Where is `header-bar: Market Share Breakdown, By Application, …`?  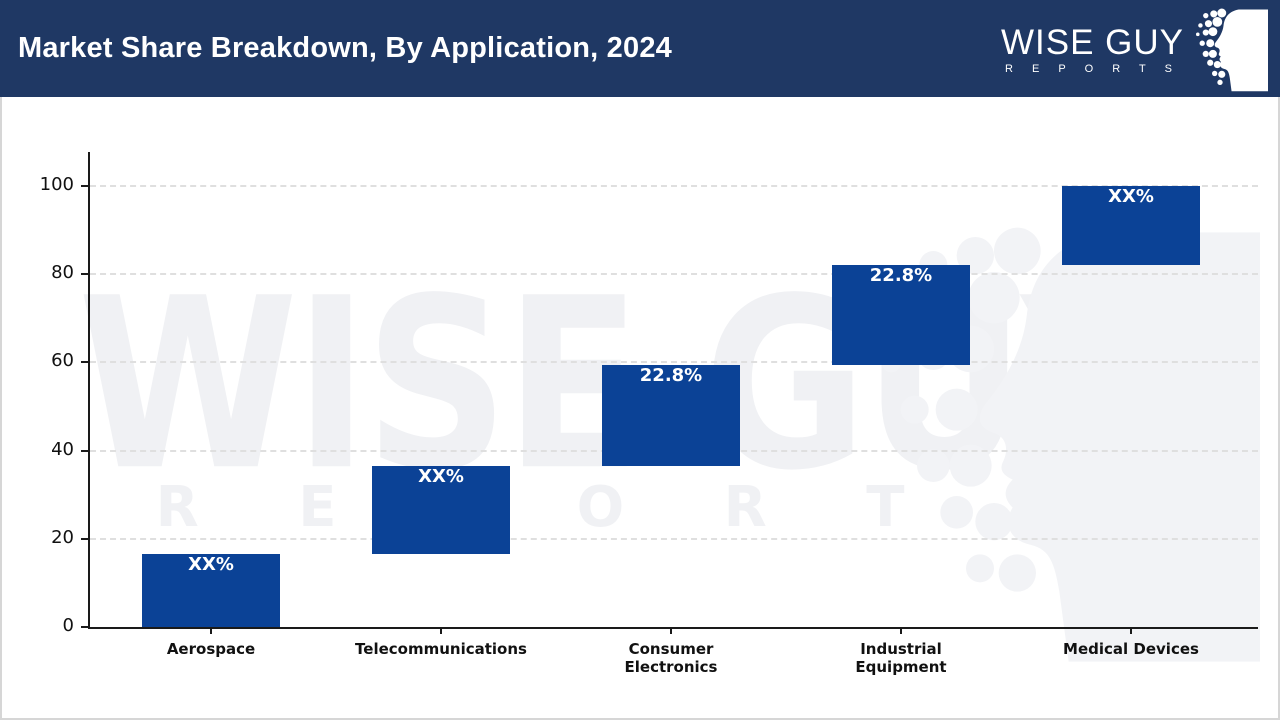
header-bar: Market Share Breakdown, By Application, … is located at coordinates (640, 48).